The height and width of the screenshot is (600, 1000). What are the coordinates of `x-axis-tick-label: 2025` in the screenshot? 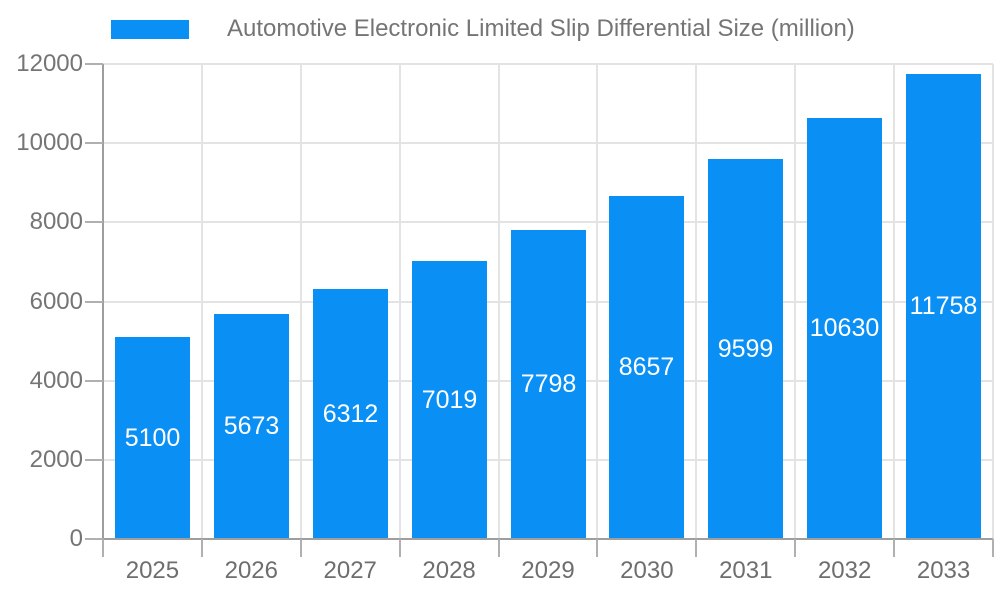 It's located at (152, 570).